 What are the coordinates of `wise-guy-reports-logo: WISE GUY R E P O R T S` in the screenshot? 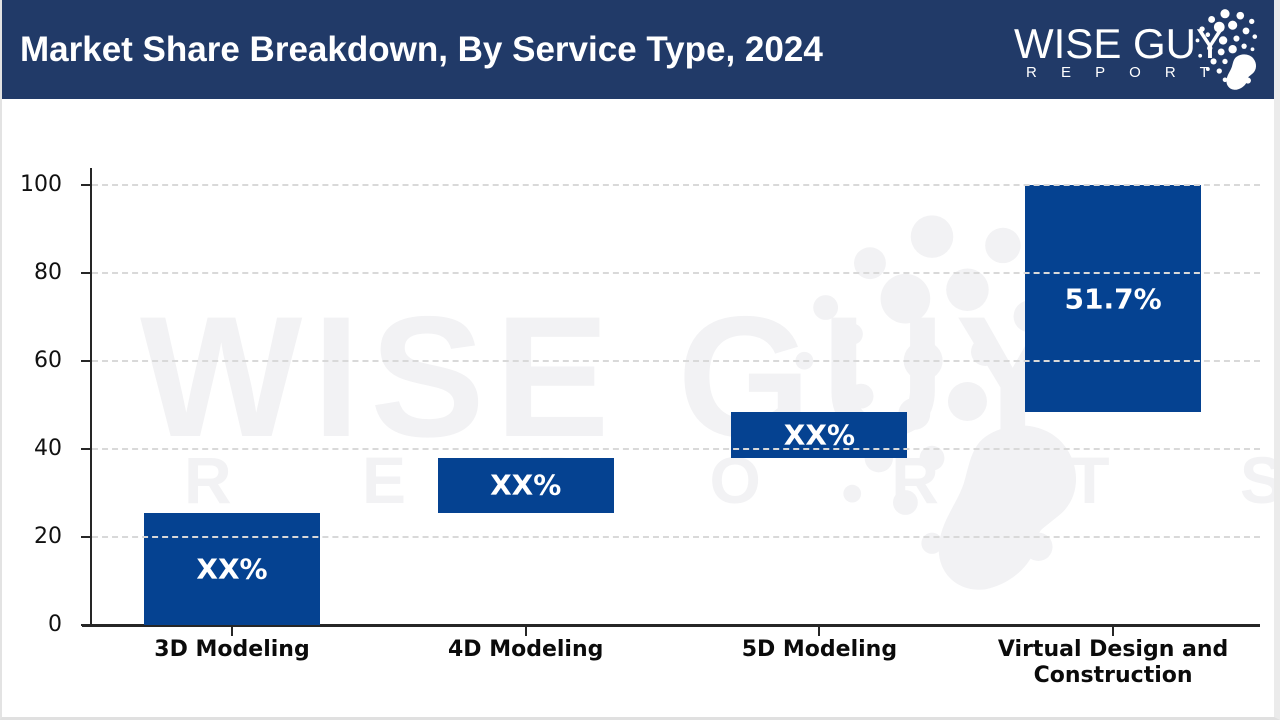 It's located at (1139, 50).